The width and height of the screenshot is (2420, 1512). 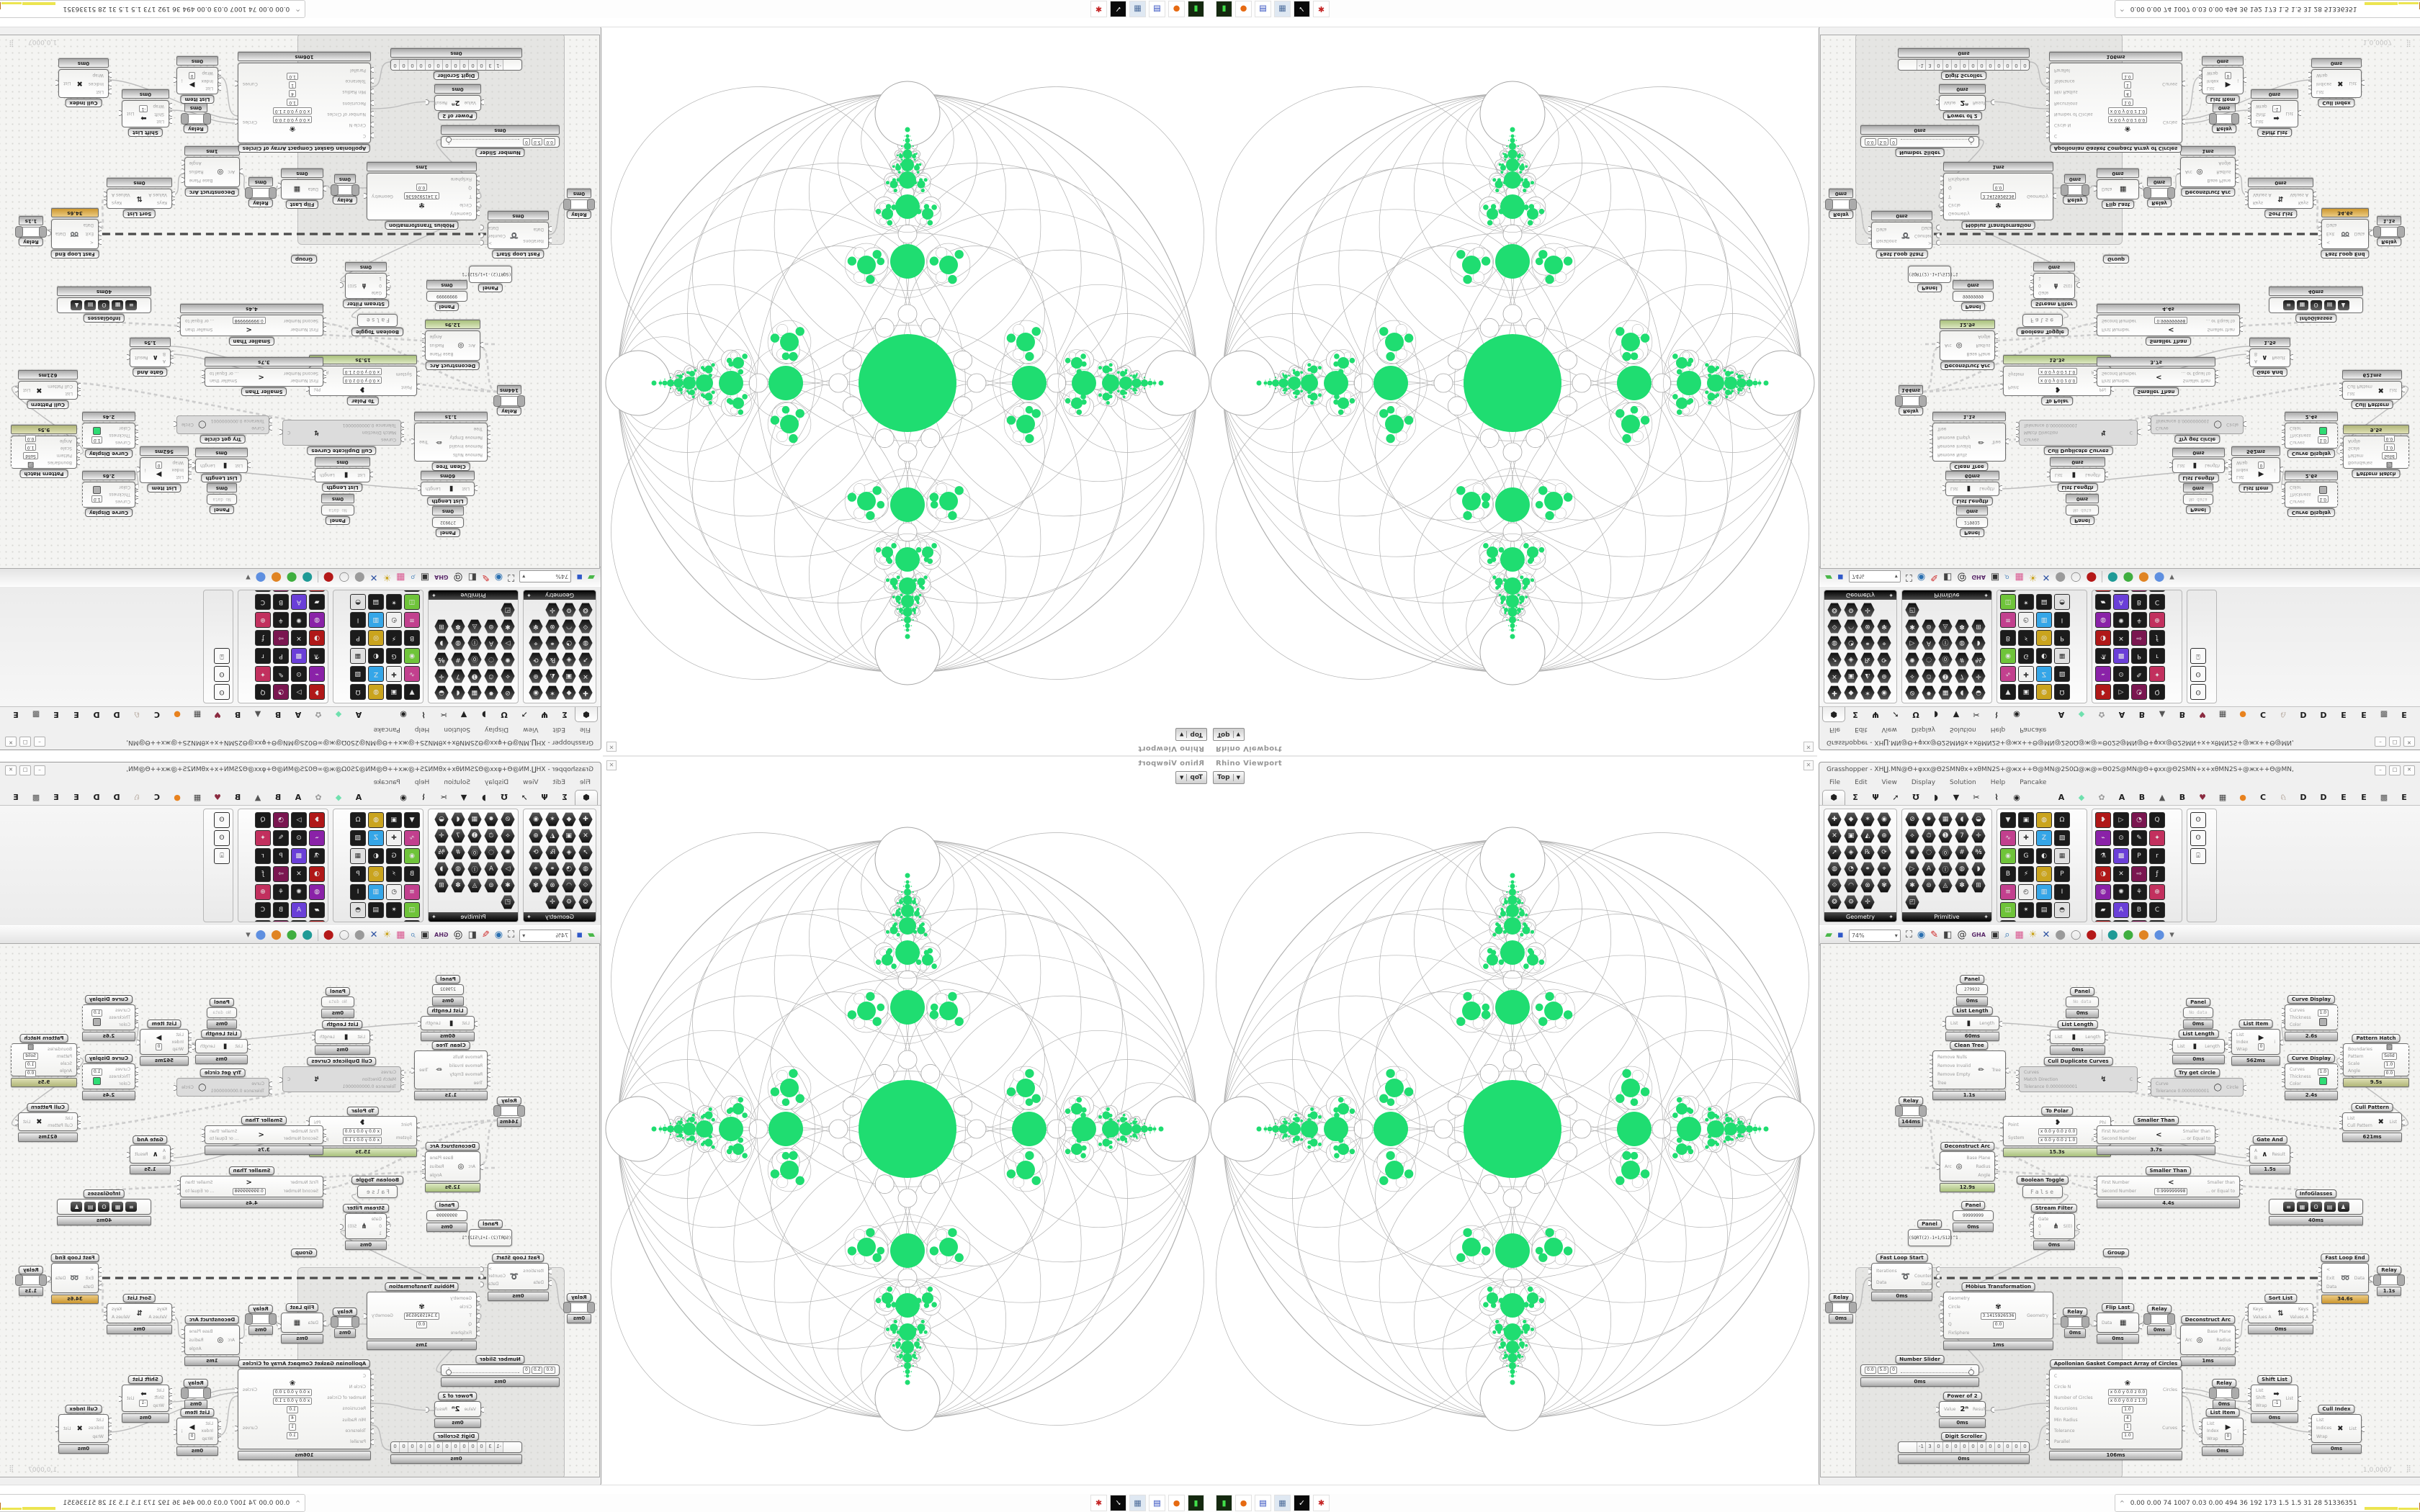 I want to click on paint-icon: ✓, so click(x=1118, y=9).